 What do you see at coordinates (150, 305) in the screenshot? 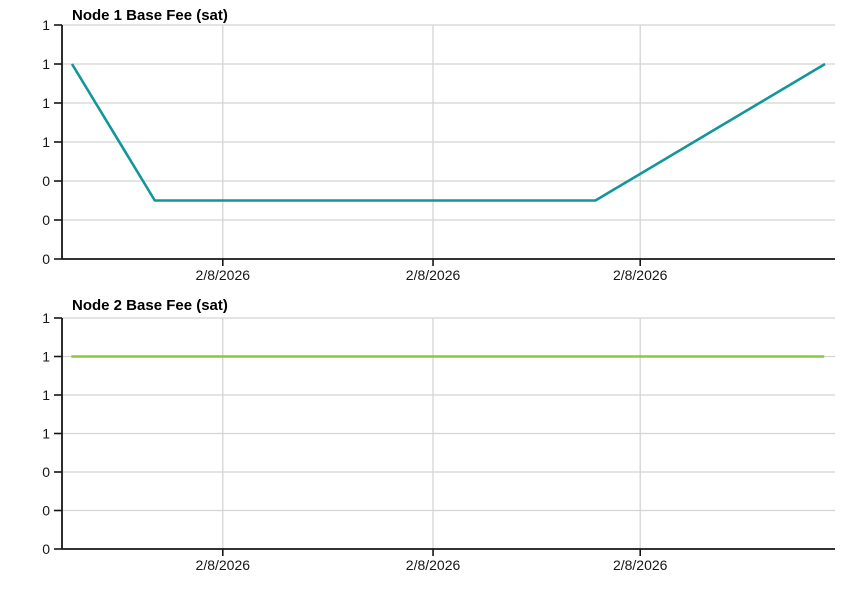
I see `chart-title-node2: Node 2 Base Fee (sat)` at bounding box center [150, 305].